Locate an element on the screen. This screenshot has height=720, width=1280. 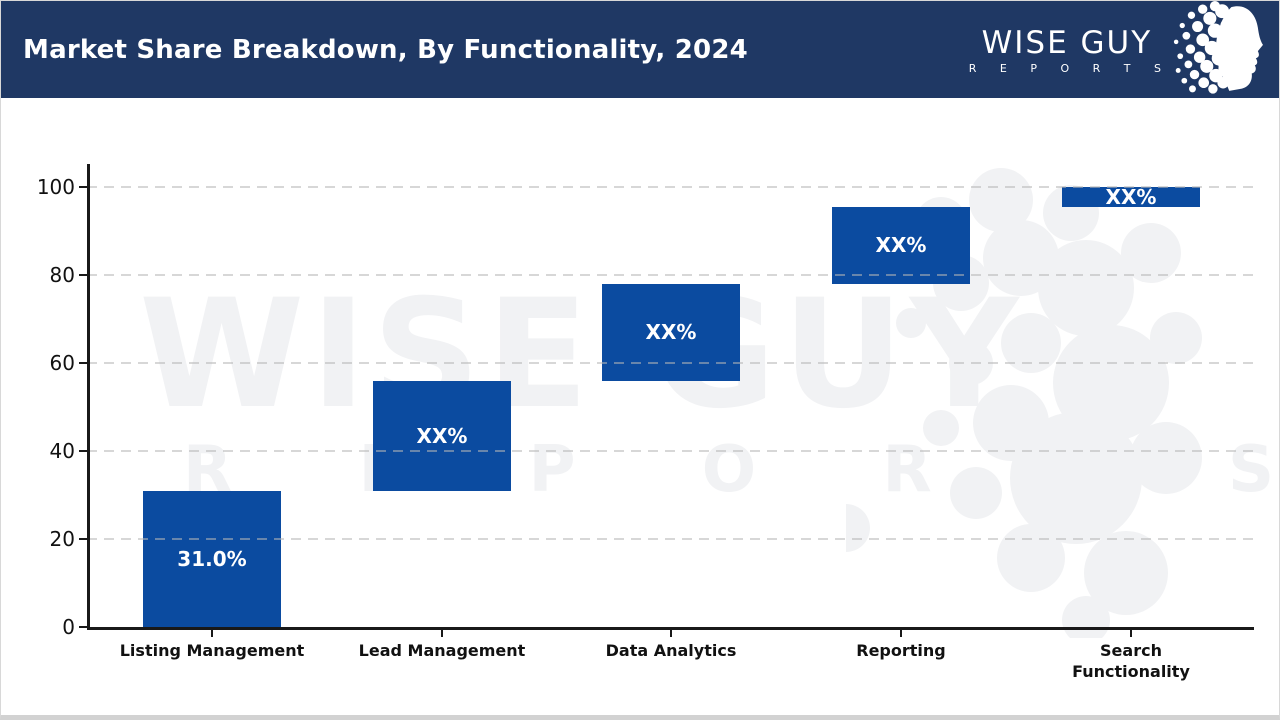
y-tick-label-0: 0 is located at coordinates (68, 627).